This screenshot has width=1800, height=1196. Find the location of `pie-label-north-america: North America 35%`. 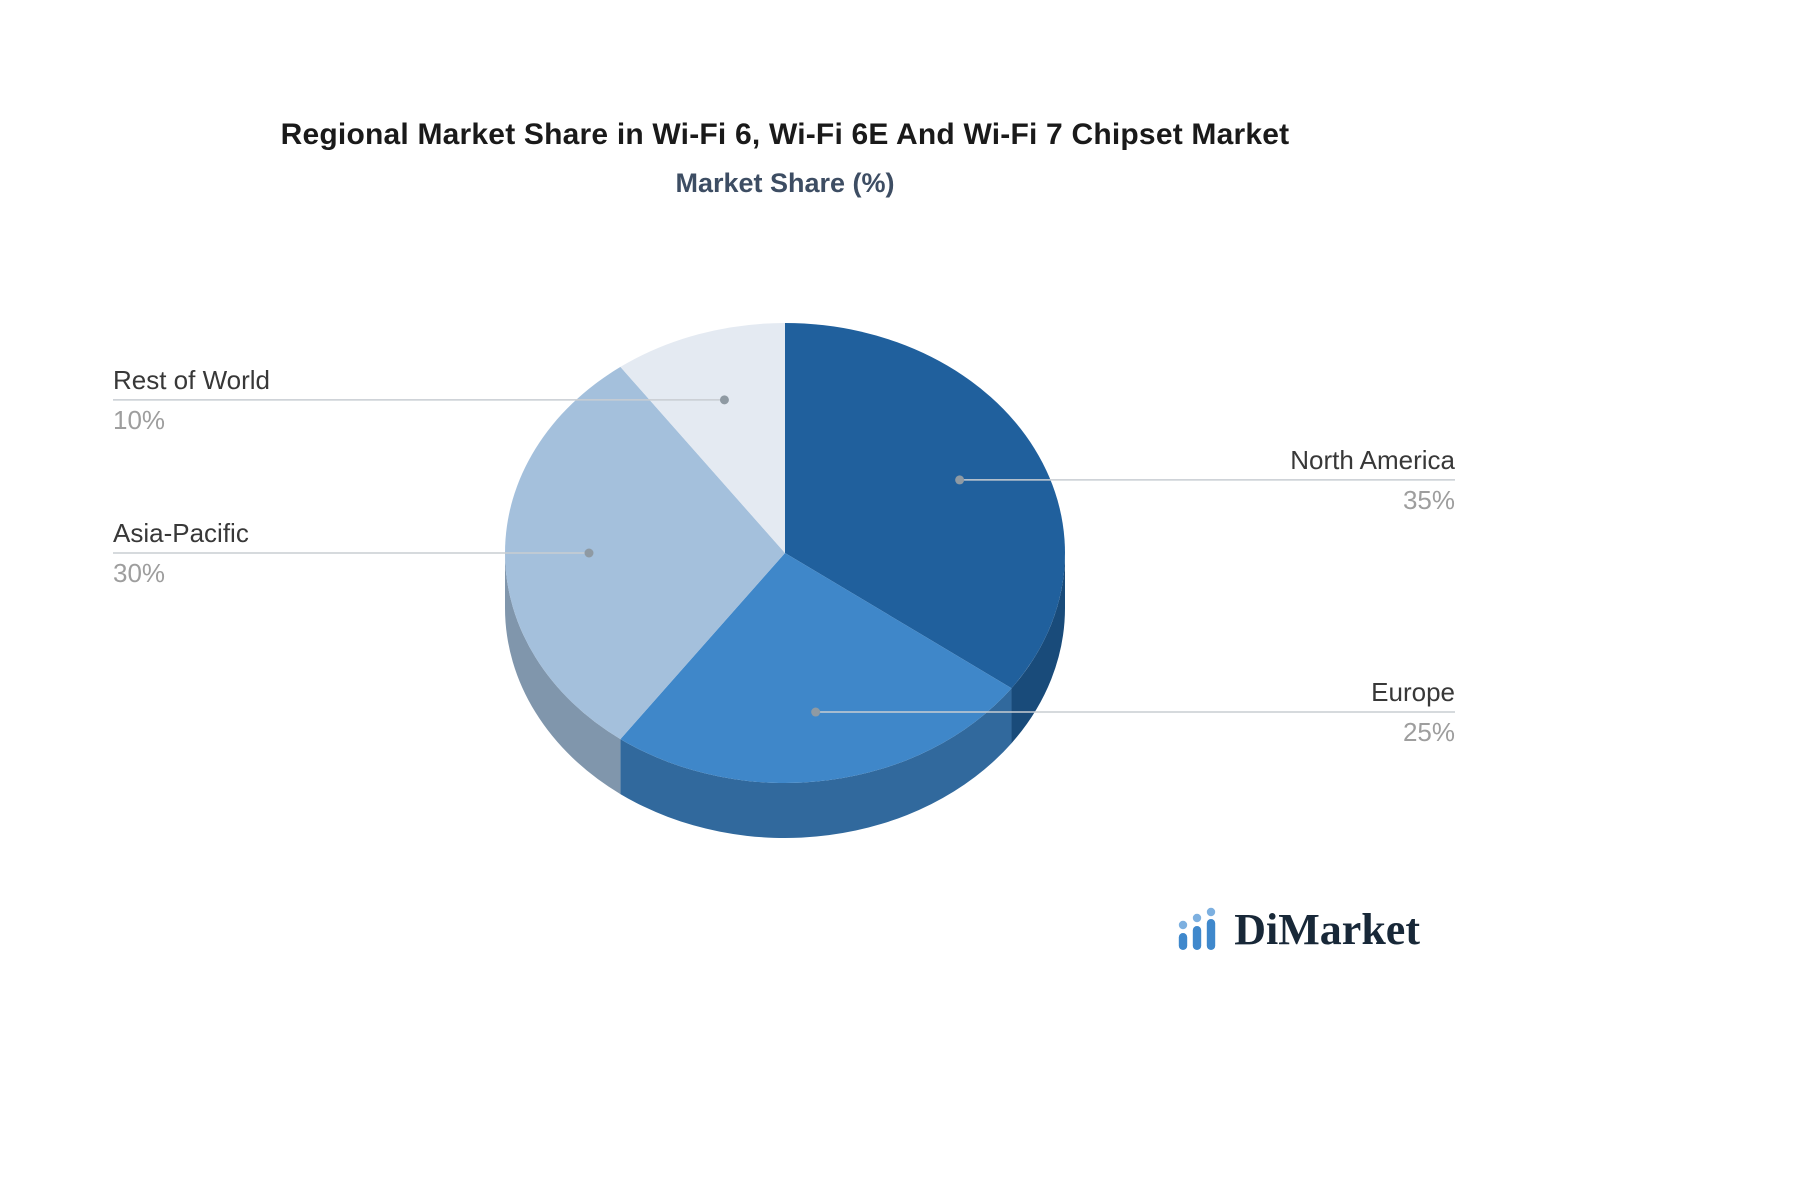

pie-label-north-america: North America 35% is located at coordinates (1372, 480).